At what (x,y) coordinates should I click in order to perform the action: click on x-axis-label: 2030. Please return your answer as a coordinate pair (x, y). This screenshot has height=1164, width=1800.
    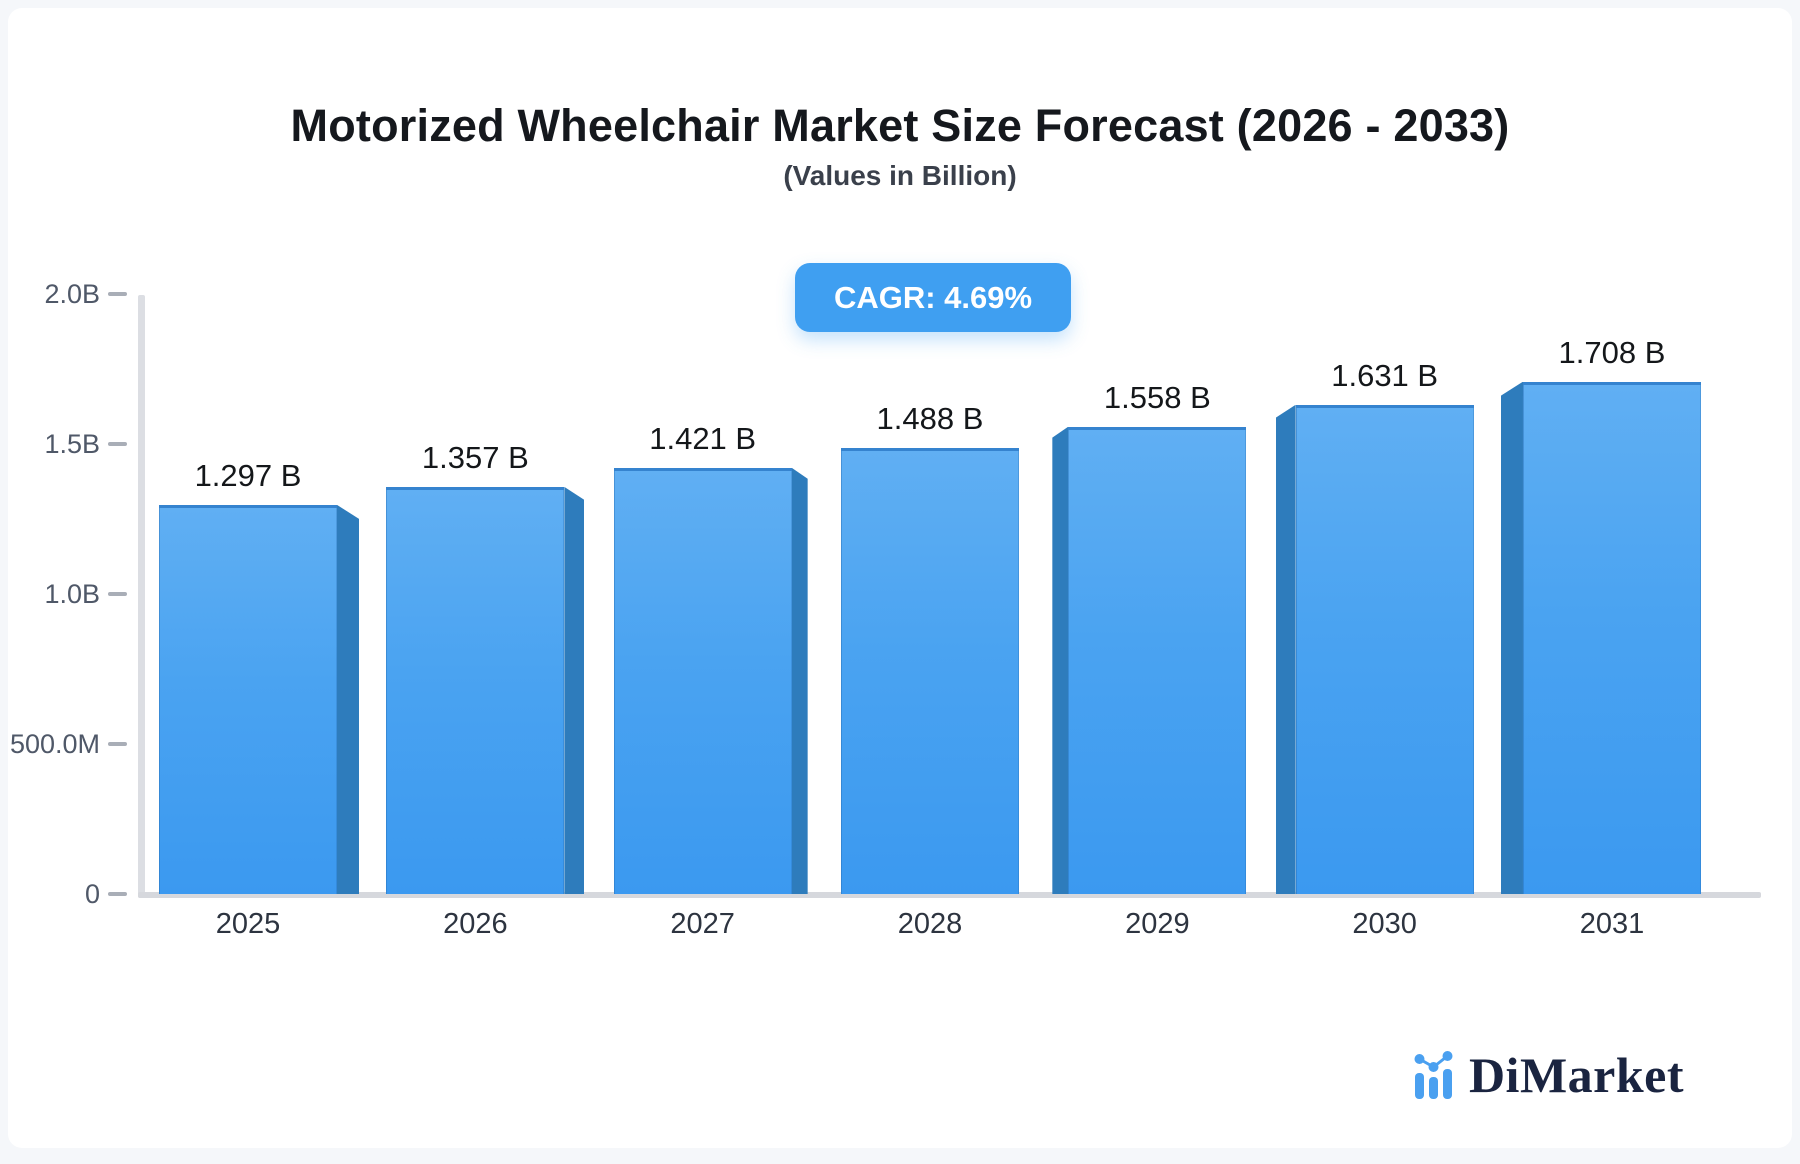
    Looking at the image, I should click on (1384, 924).